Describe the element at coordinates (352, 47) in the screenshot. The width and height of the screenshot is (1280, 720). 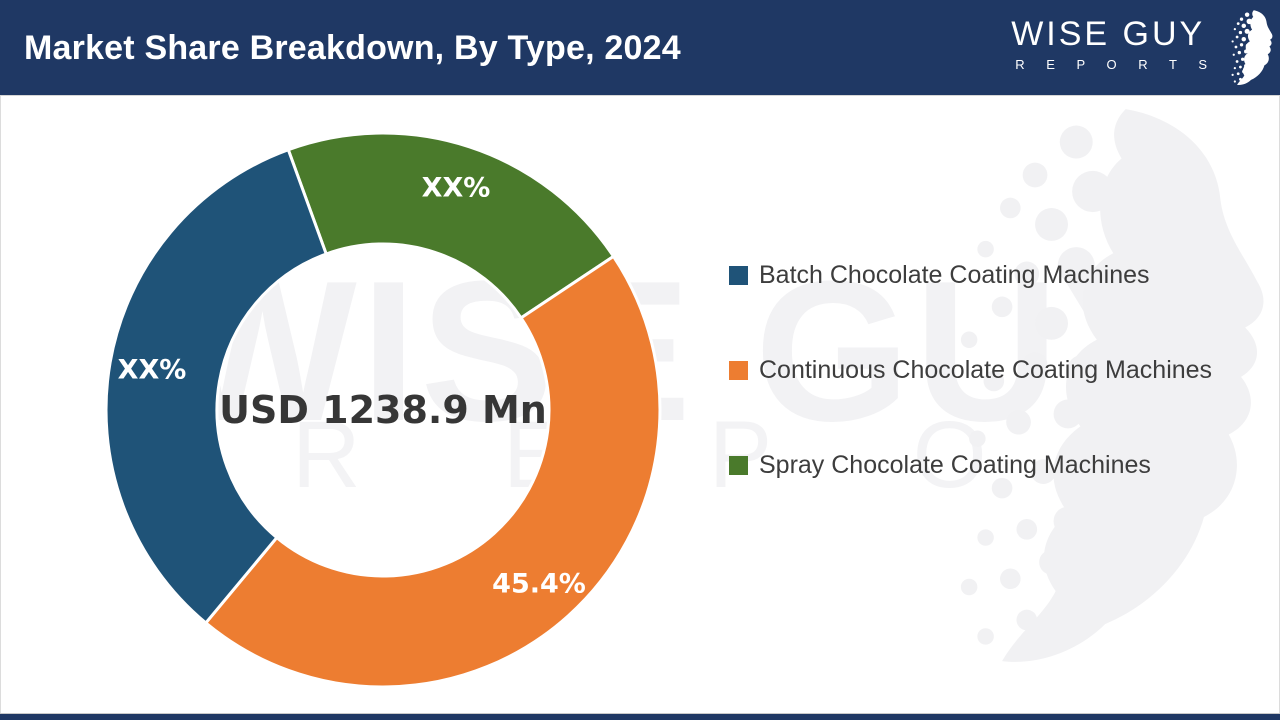
I see `page-title: Market Share Breakdown, By Type, 2024` at that location.